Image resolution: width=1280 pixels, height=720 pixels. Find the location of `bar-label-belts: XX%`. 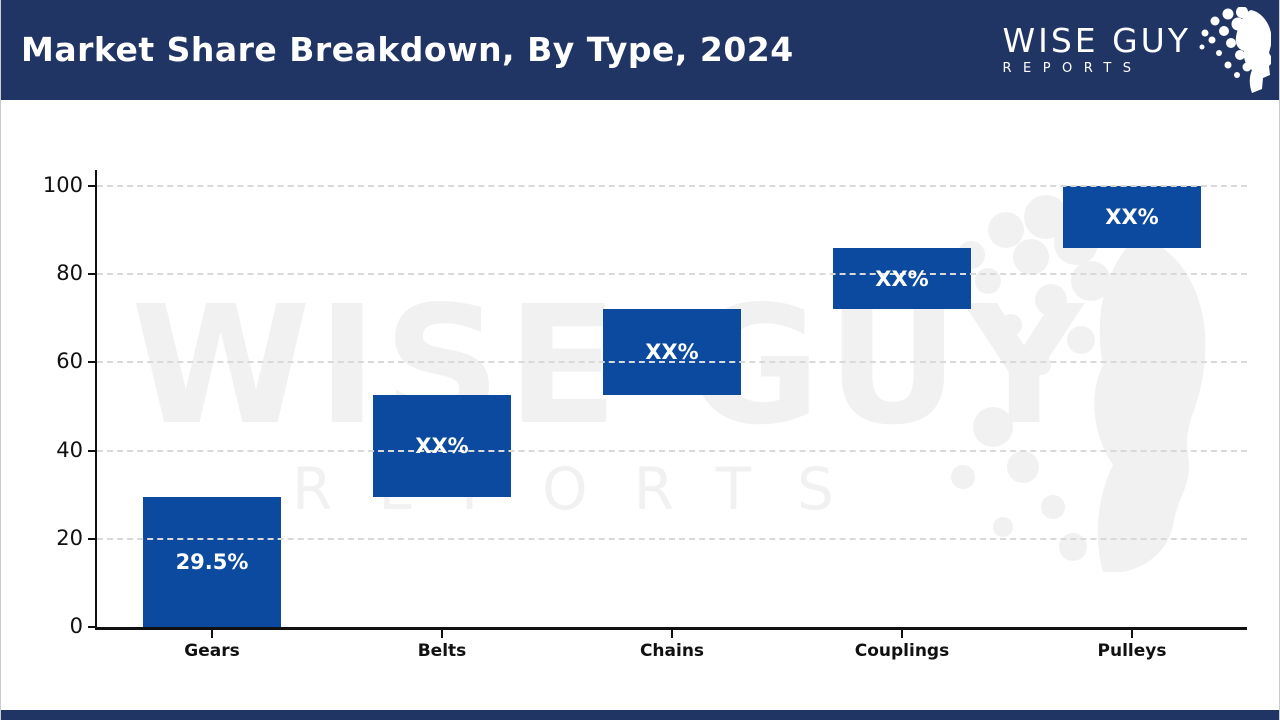

bar-label-belts: XX% is located at coordinates (442, 446).